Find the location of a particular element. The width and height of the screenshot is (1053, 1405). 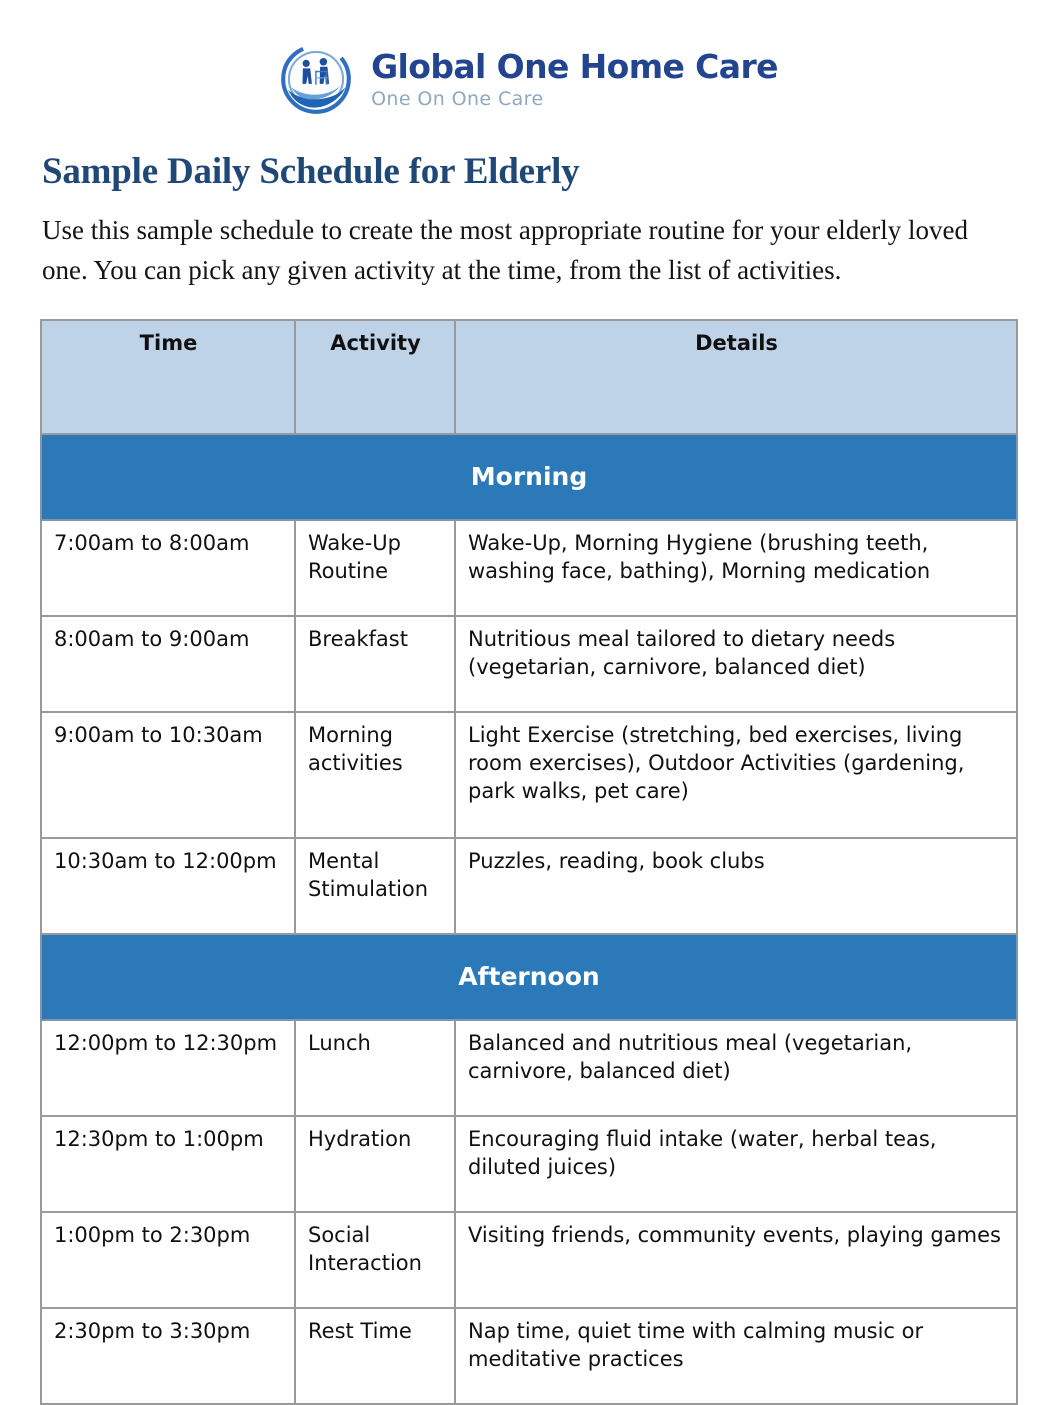

cell-activity: Lunch is located at coordinates (375, 1067).